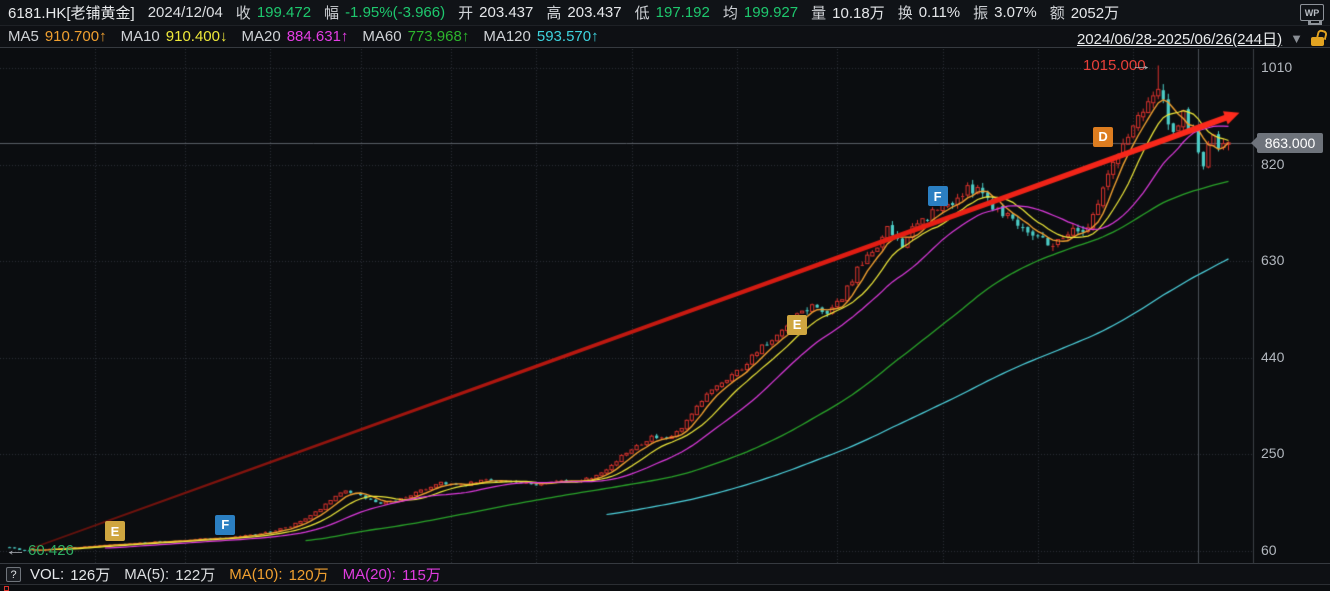  What do you see at coordinates (47, 574) in the screenshot?
I see `volume-item-label: VOL:` at bounding box center [47, 574].